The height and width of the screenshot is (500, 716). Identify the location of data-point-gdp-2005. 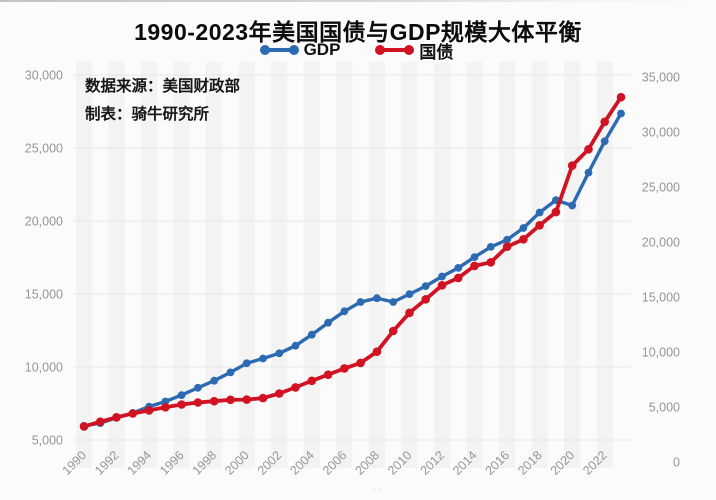
(328, 322).